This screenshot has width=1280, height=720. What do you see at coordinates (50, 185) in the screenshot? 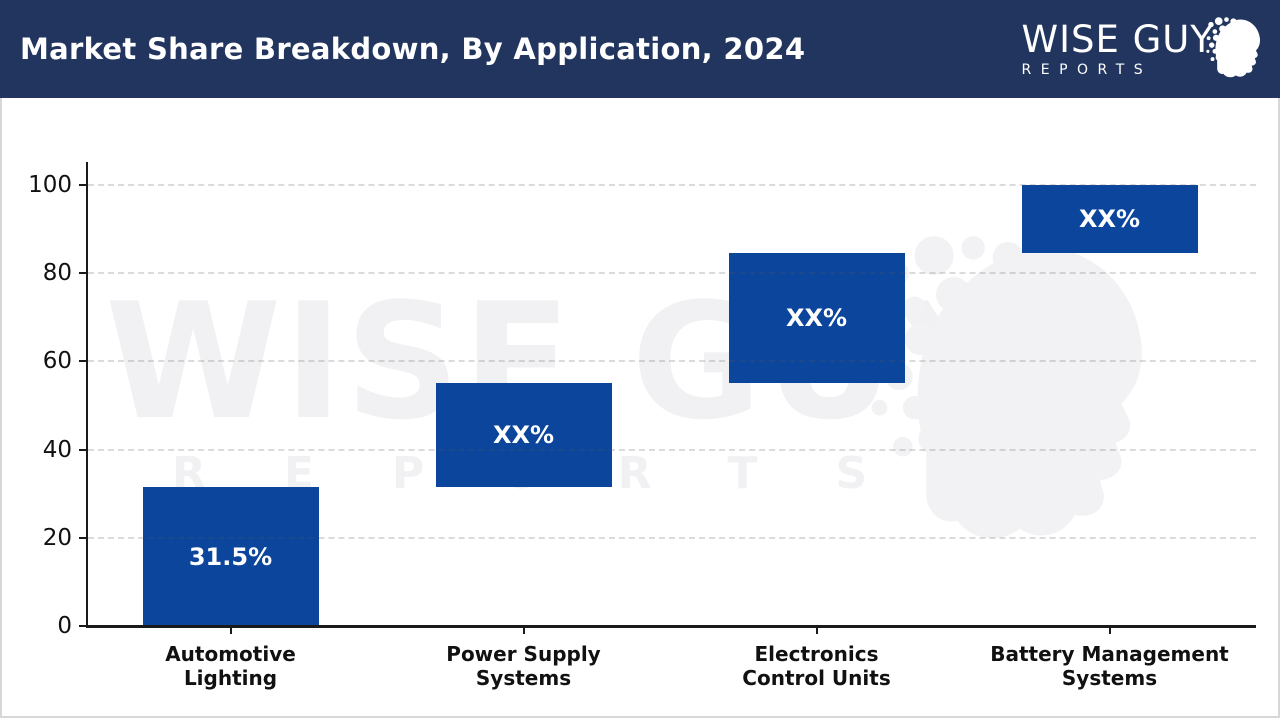
I see `y-tick-label: 100` at bounding box center [50, 185].